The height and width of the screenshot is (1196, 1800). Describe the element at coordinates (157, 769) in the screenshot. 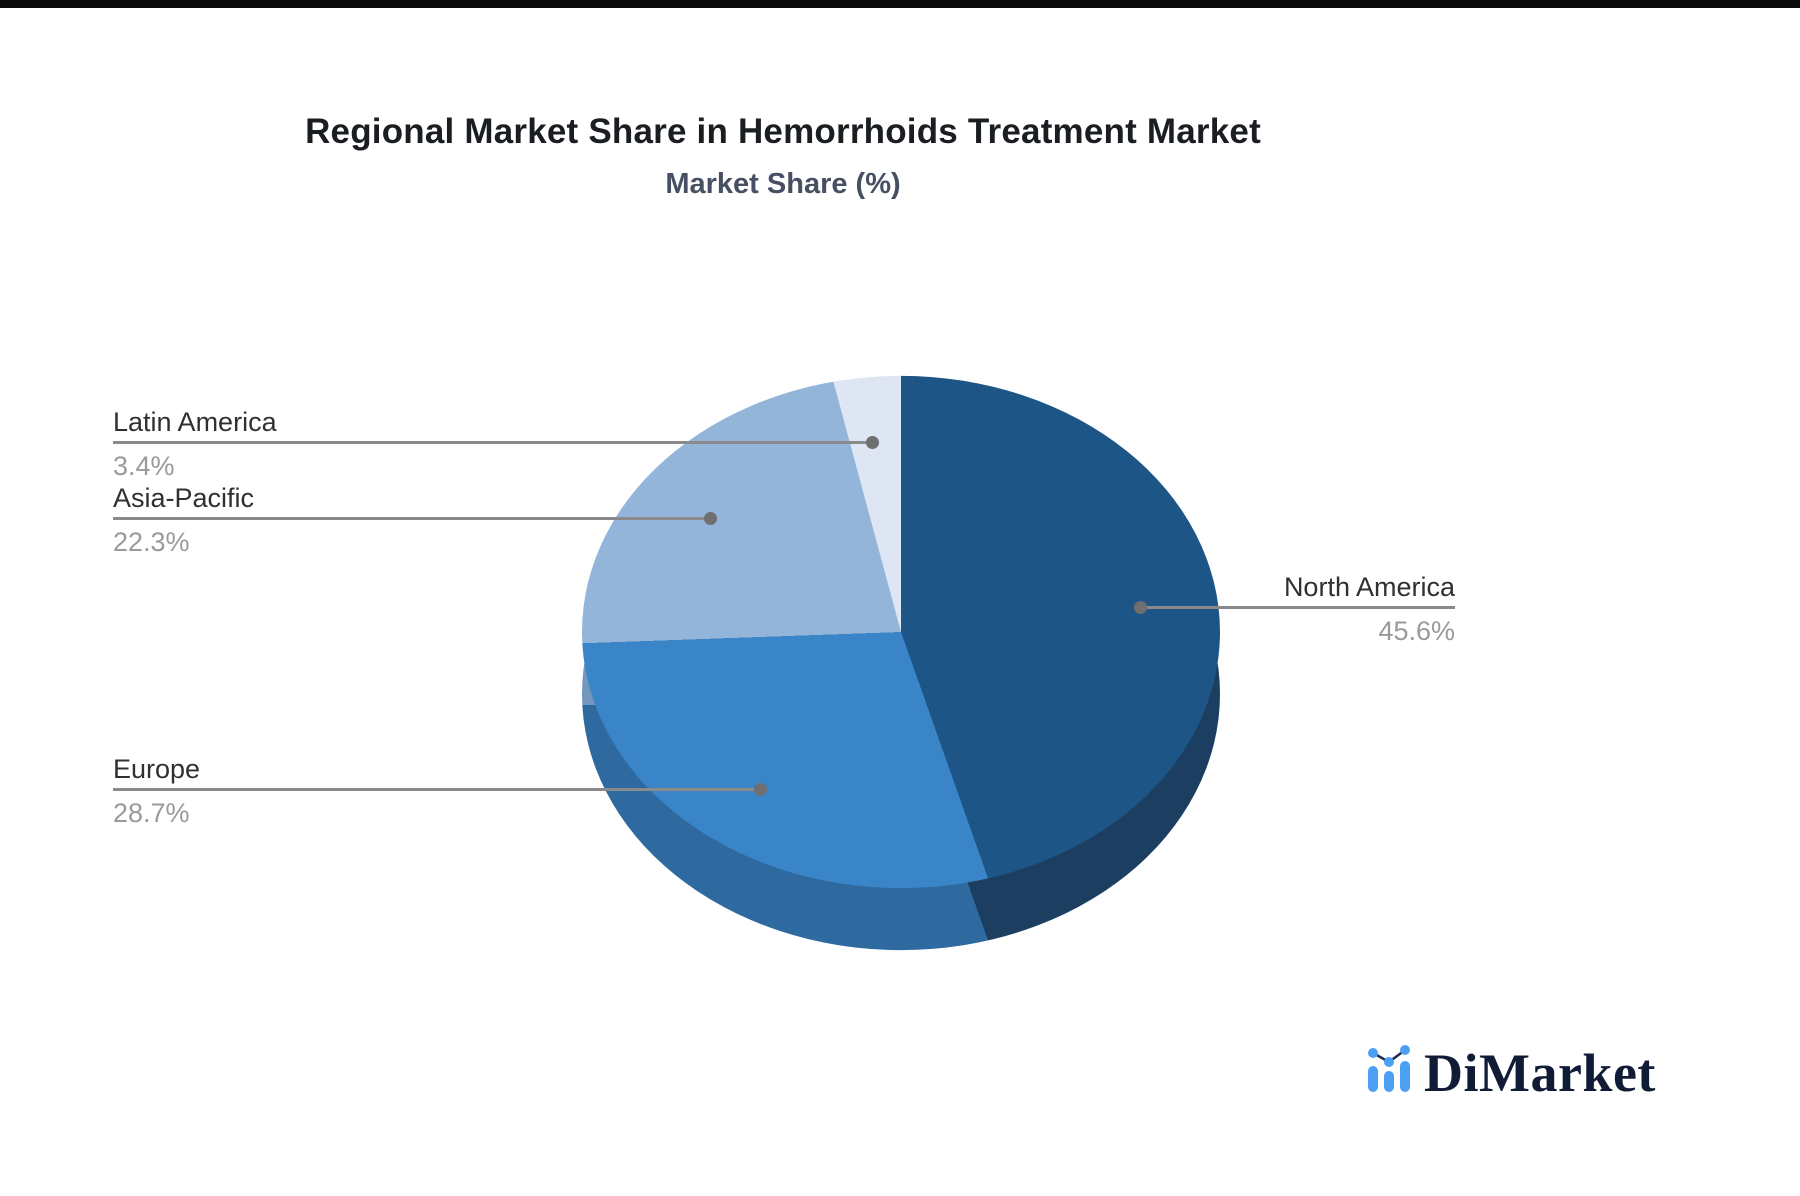

I see `slice-label: Europe` at that location.